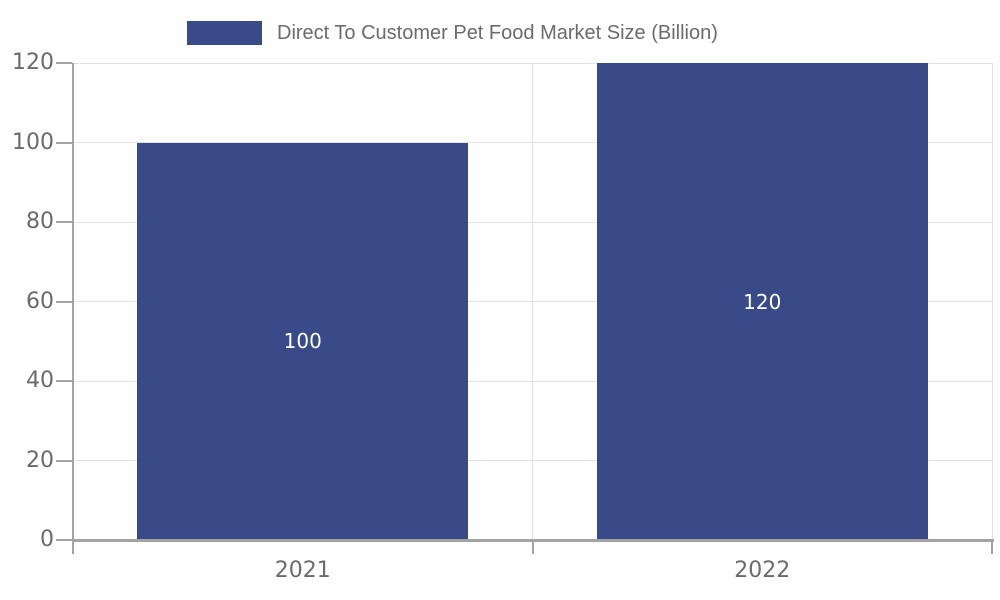 The width and height of the screenshot is (1000, 600). Describe the element at coordinates (47, 539) in the screenshot. I see `y-tick-label: 0` at that location.